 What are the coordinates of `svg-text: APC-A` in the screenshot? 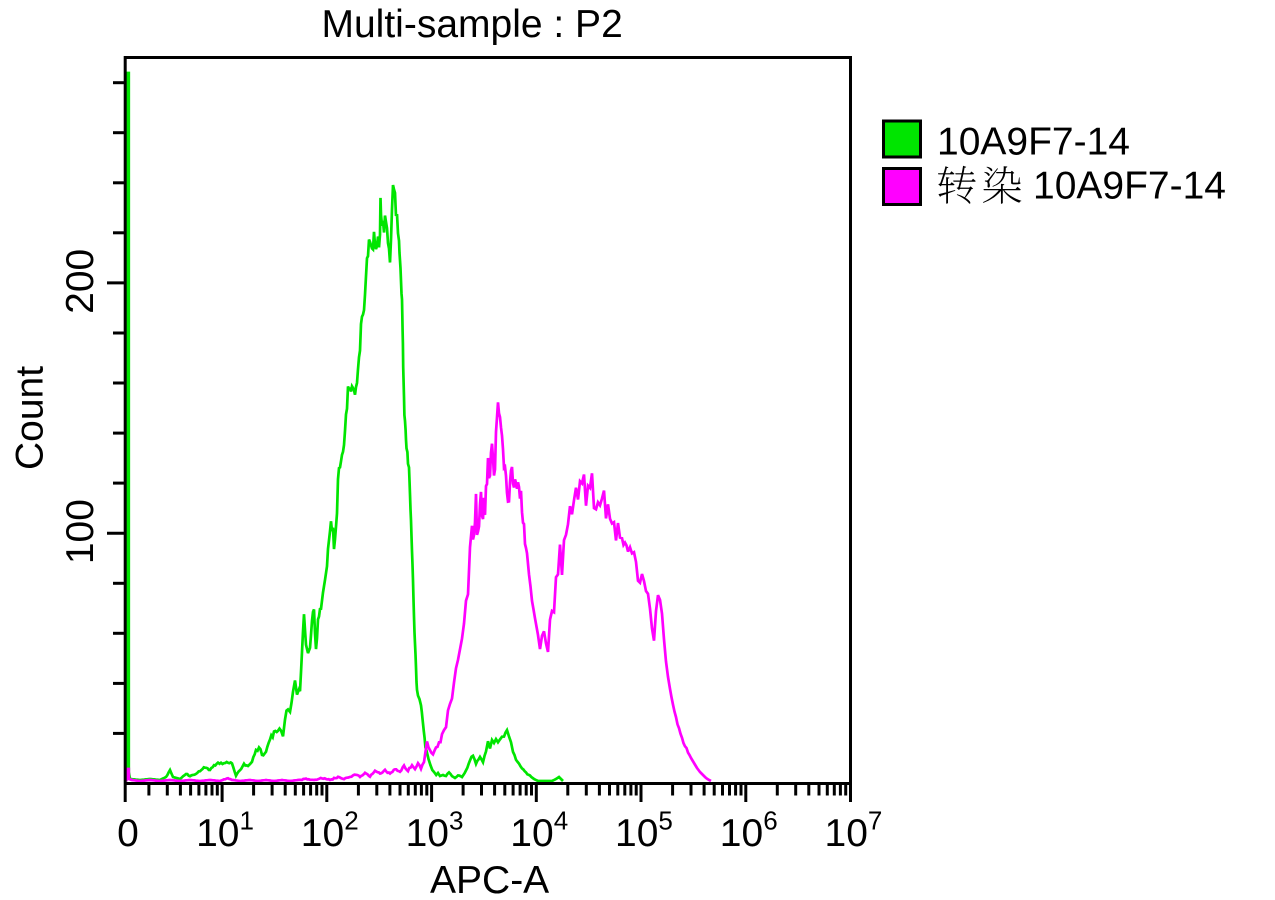 It's located at (489, 879).